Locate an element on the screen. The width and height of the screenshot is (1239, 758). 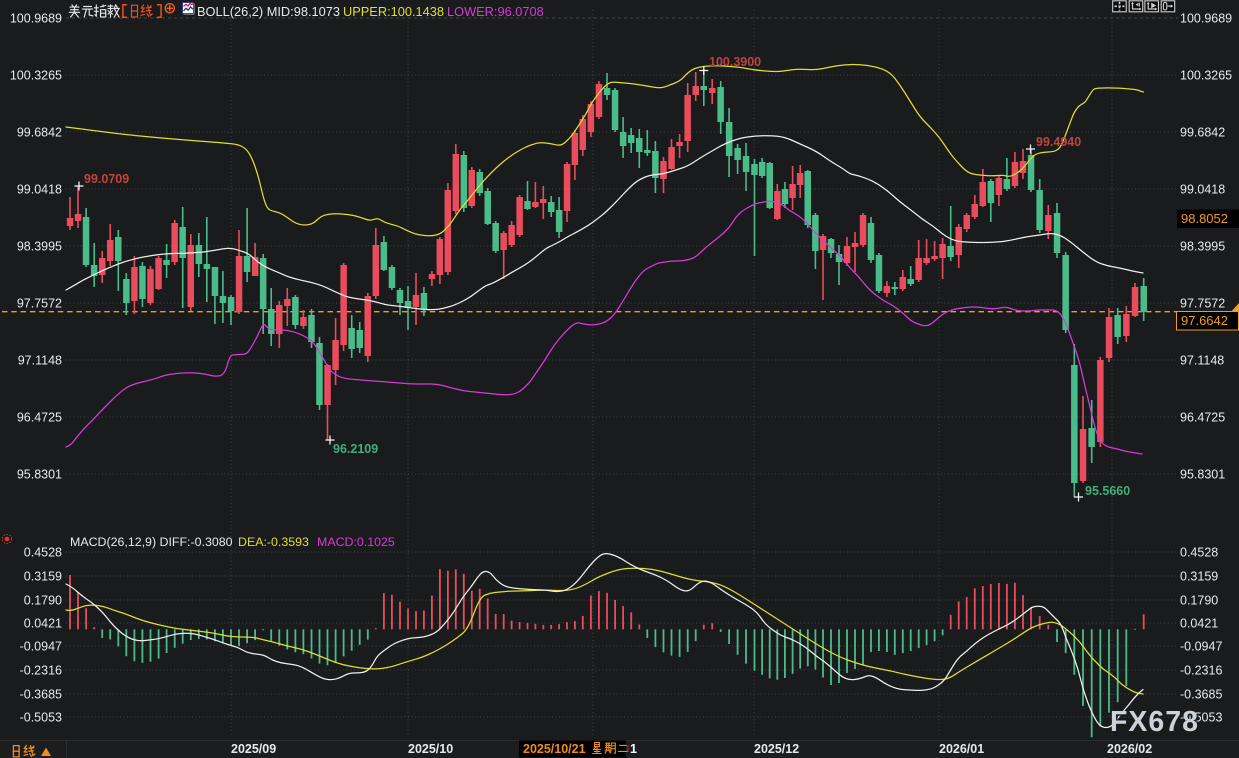
svg-text: BOLL(26,2) MID:98.1073 is located at coordinates (268, 11).